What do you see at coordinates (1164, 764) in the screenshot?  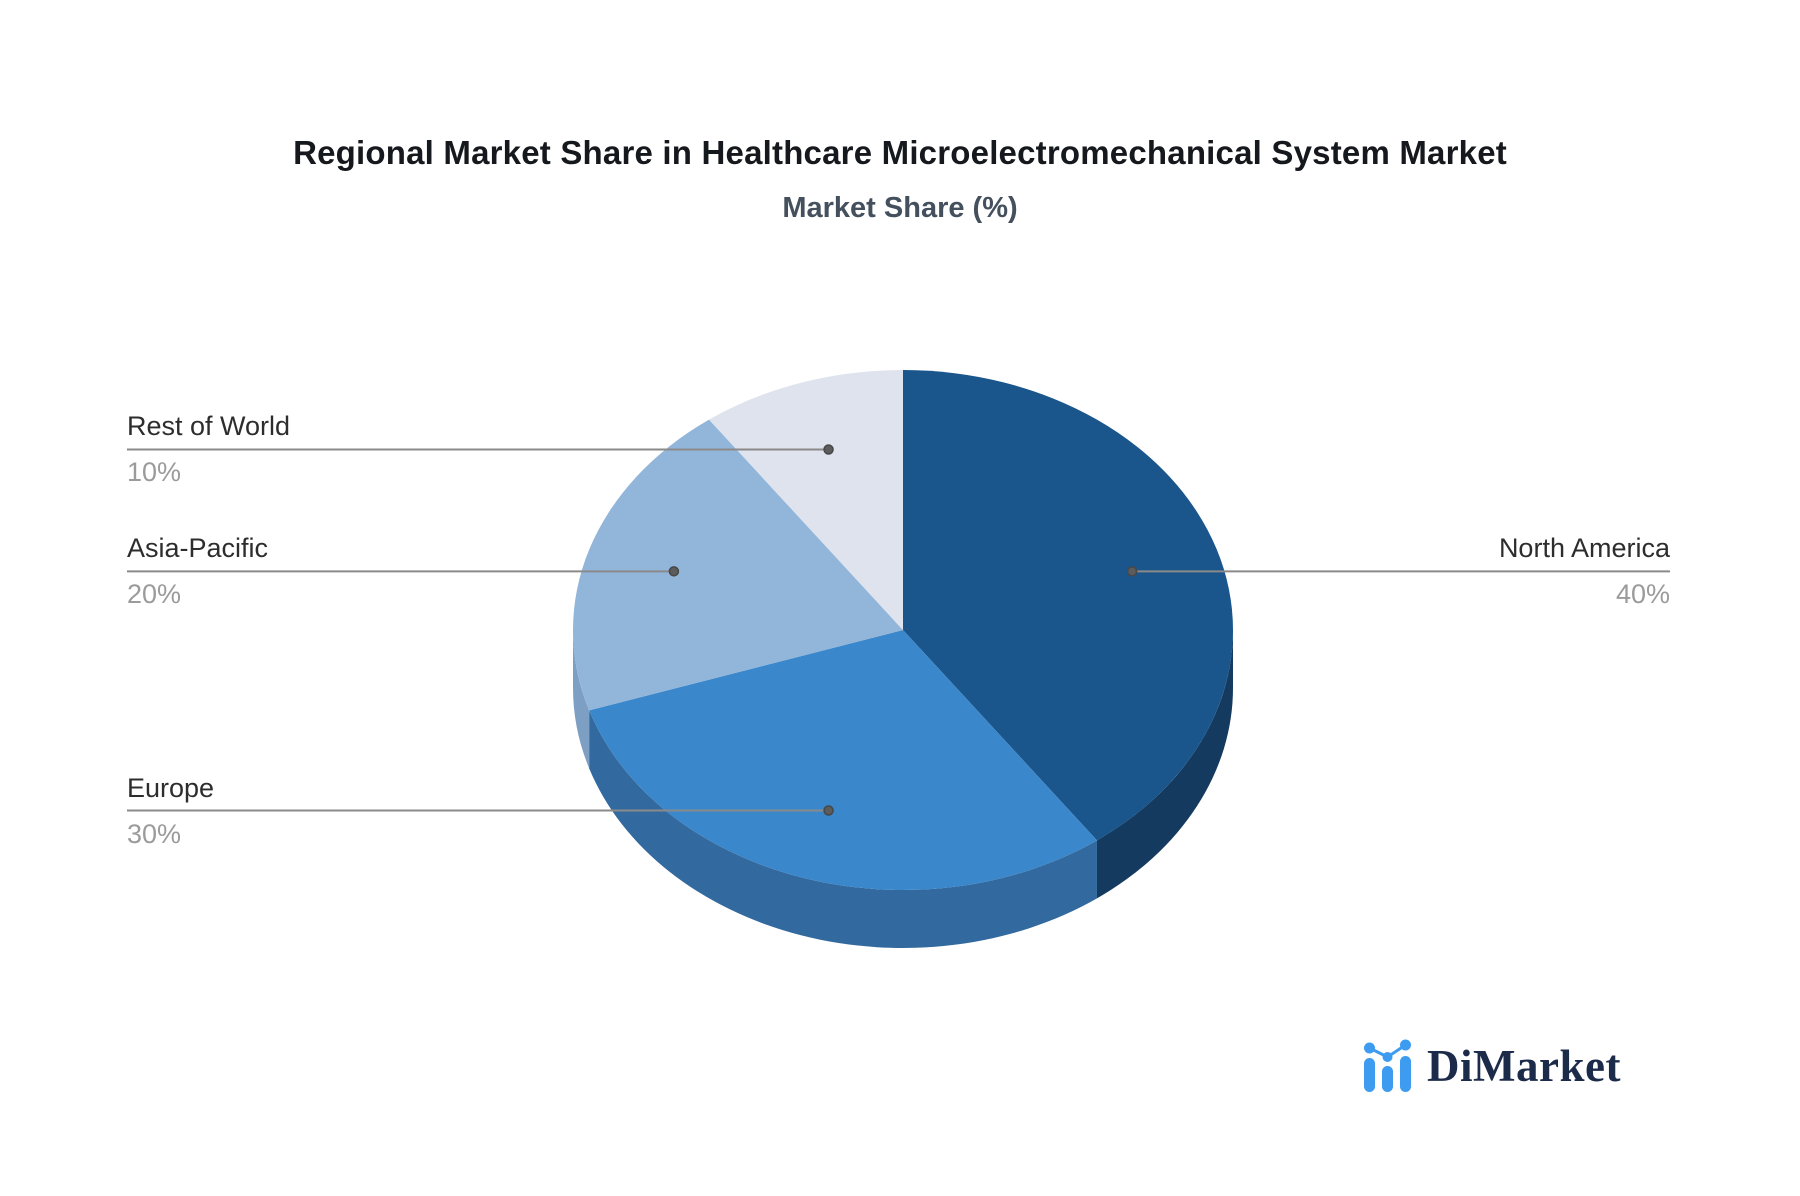 I see `pie-slice-side-north-america` at bounding box center [1164, 764].